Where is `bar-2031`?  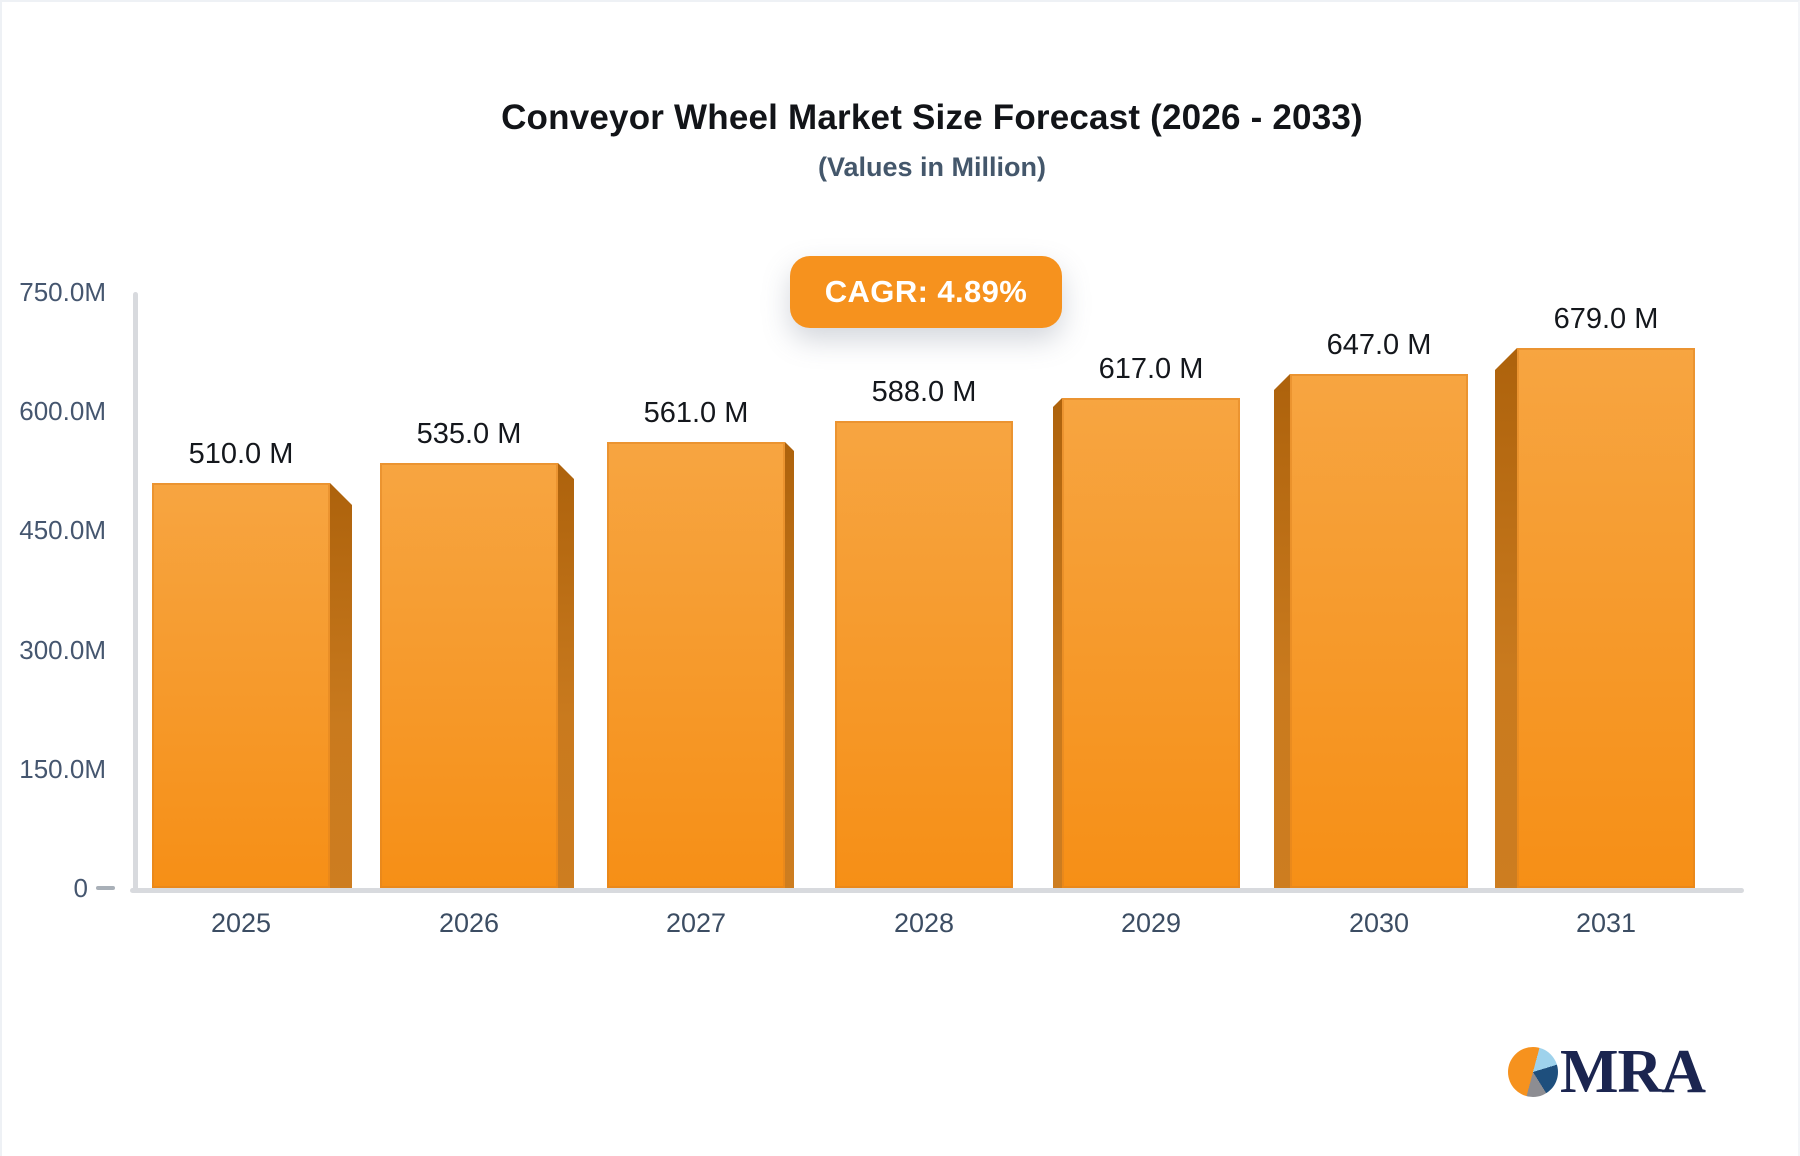 bar-2031 is located at coordinates (1606, 618).